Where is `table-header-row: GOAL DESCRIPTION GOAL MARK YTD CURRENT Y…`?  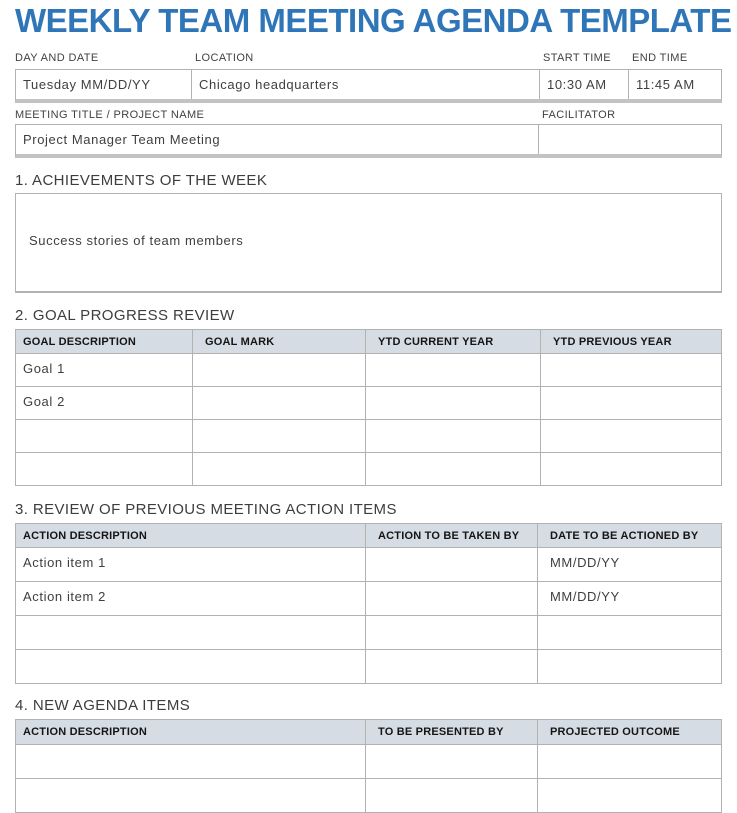
table-header-row: GOAL DESCRIPTION GOAL MARK YTD CURRENT Y… is located at coordinates (368, 342).